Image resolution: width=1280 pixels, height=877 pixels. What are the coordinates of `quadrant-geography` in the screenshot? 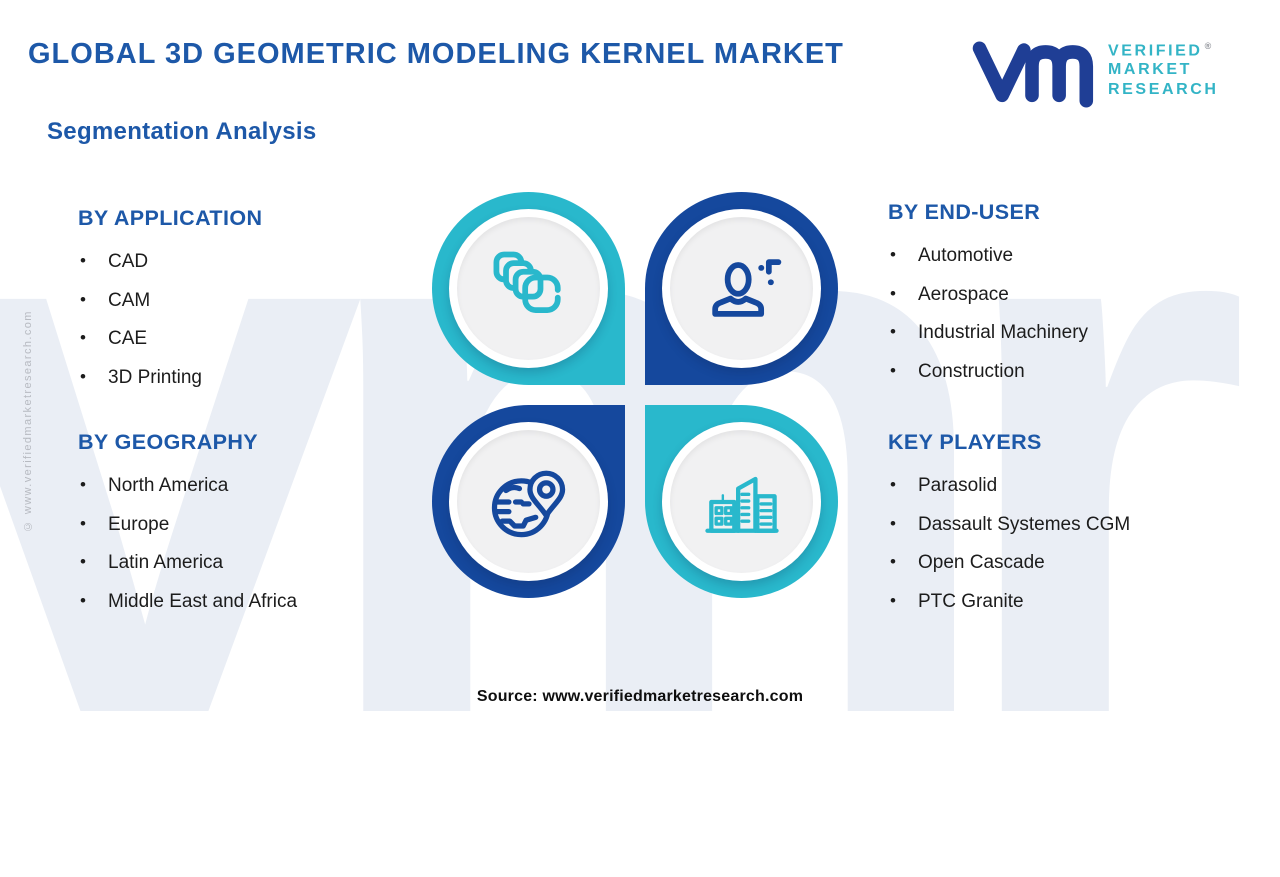 It's located at (528, 501).